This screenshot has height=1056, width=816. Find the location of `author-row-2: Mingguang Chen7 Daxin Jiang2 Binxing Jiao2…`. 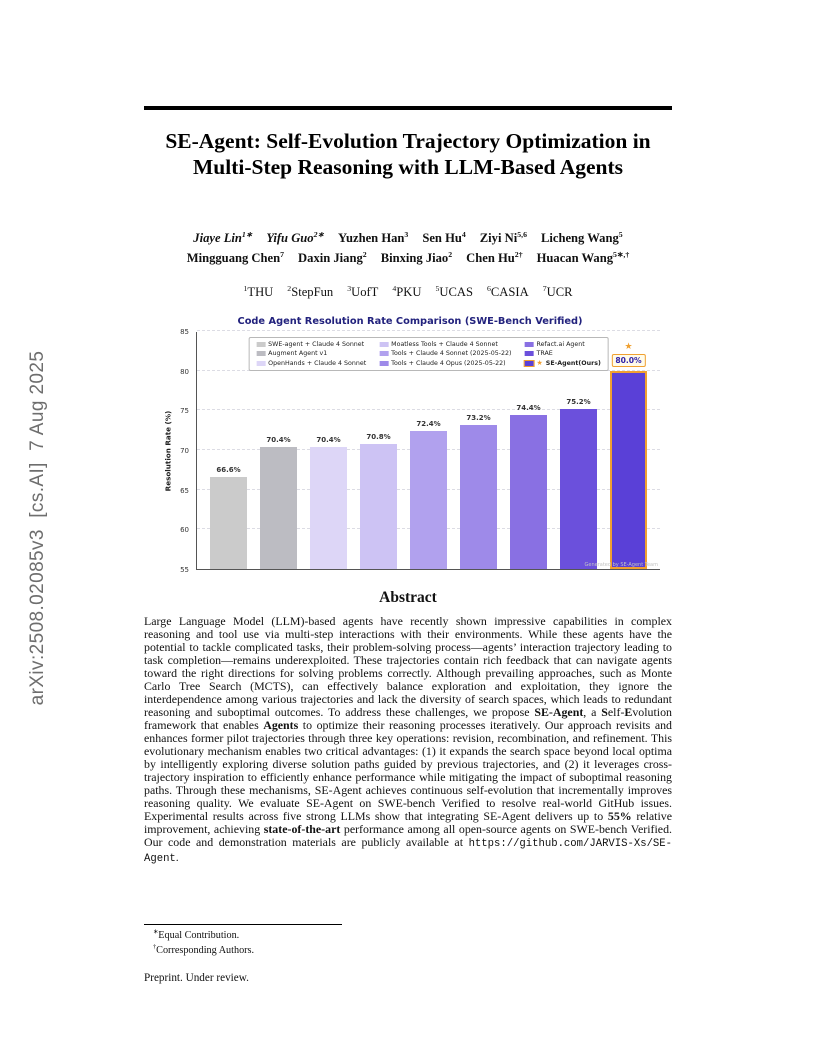

author-row-2: Mingguang Chen7 Daxin Jiang2 Binxing Jiao2… is located at coordinates (408, 257).